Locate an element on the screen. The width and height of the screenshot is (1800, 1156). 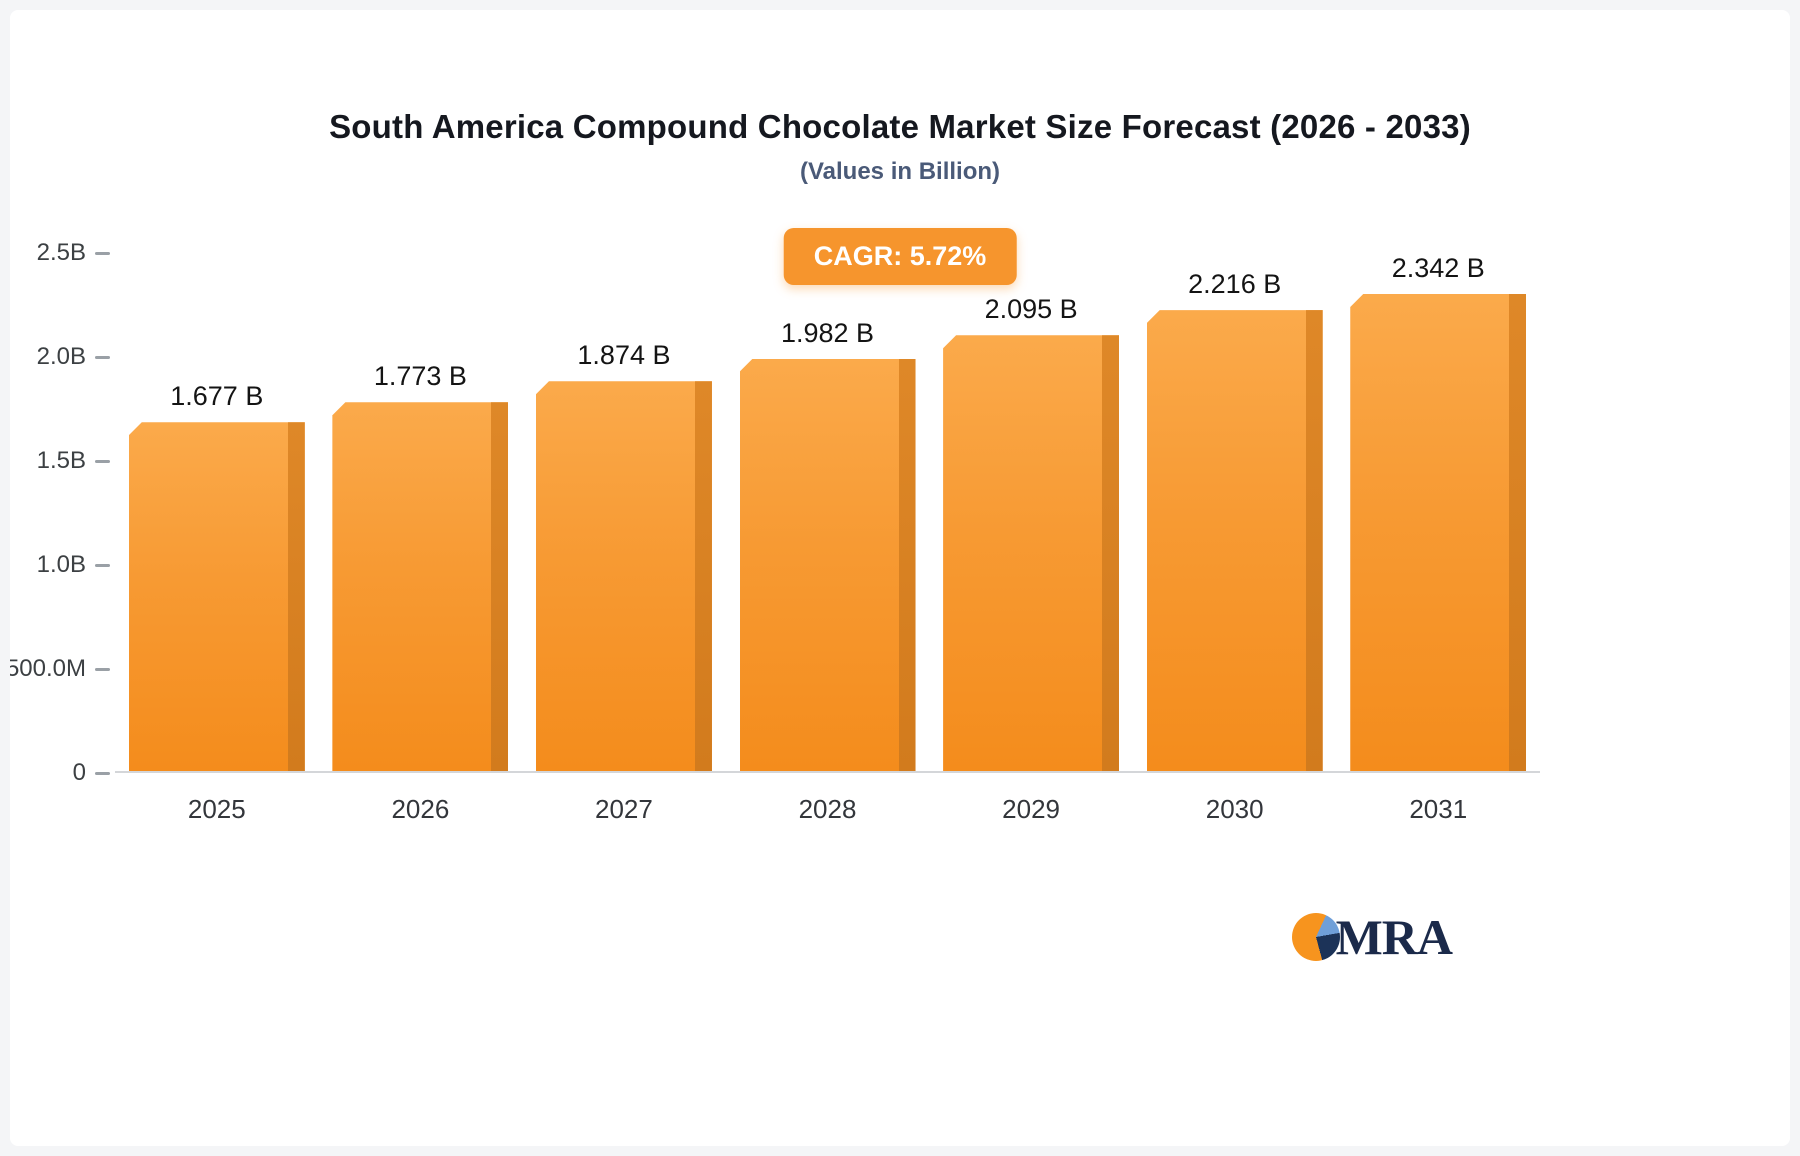
brand-logo-icon is located at coordinates (1315, 937).